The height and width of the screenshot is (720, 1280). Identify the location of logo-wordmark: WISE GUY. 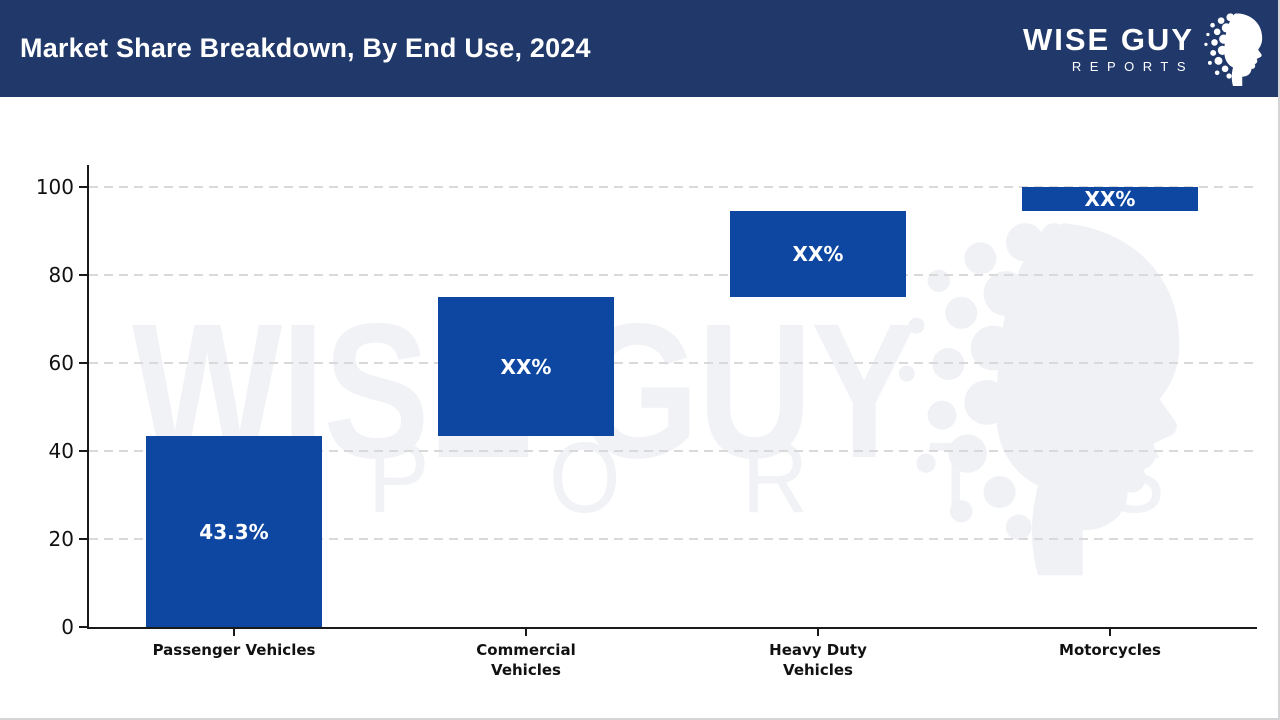
(1108, 39).